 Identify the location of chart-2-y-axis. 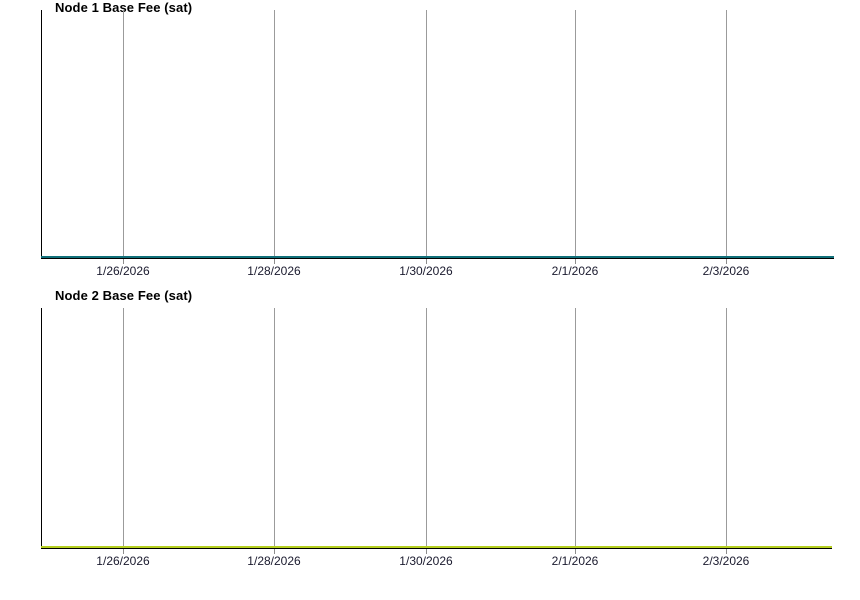
(41, 428).